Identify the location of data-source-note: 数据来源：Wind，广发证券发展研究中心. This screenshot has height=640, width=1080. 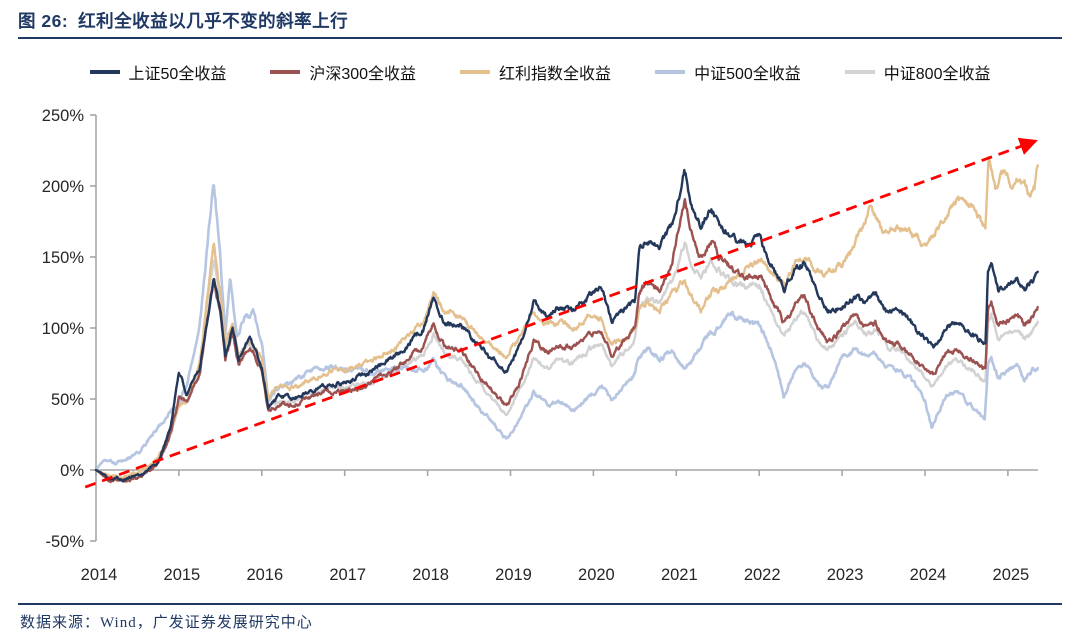
(166, 623).